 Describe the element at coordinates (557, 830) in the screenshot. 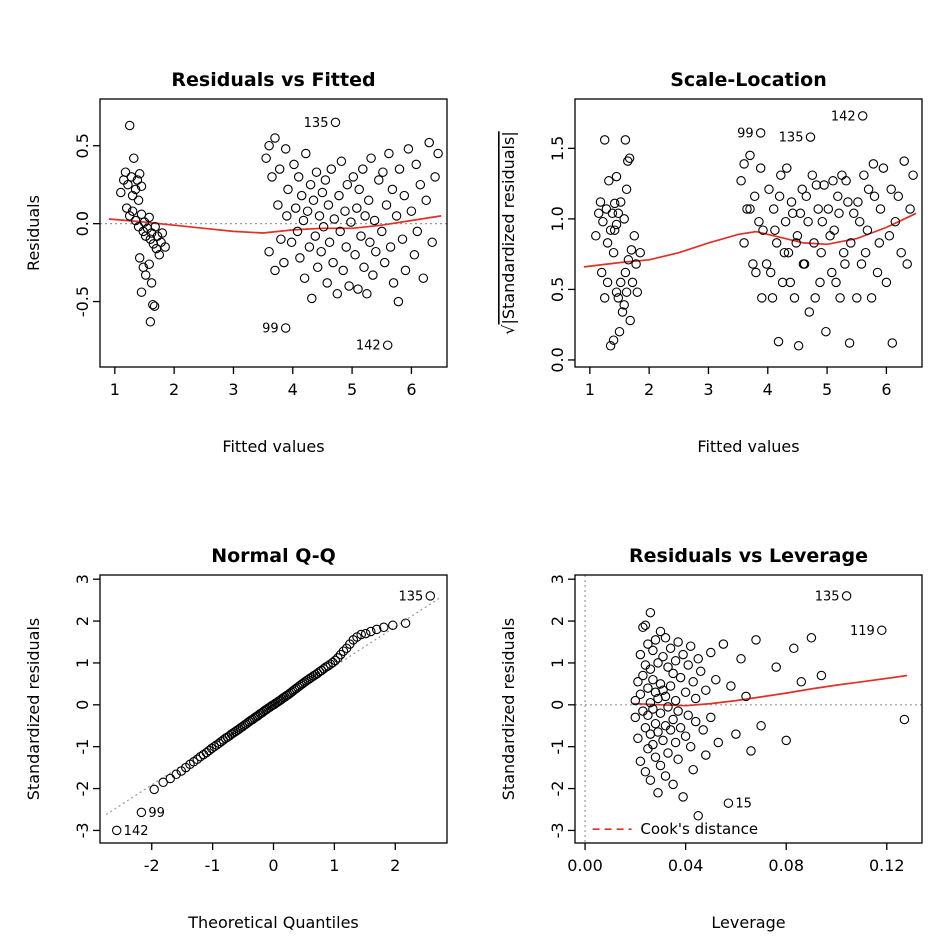

I see `y-tick-label: -3` at that location.